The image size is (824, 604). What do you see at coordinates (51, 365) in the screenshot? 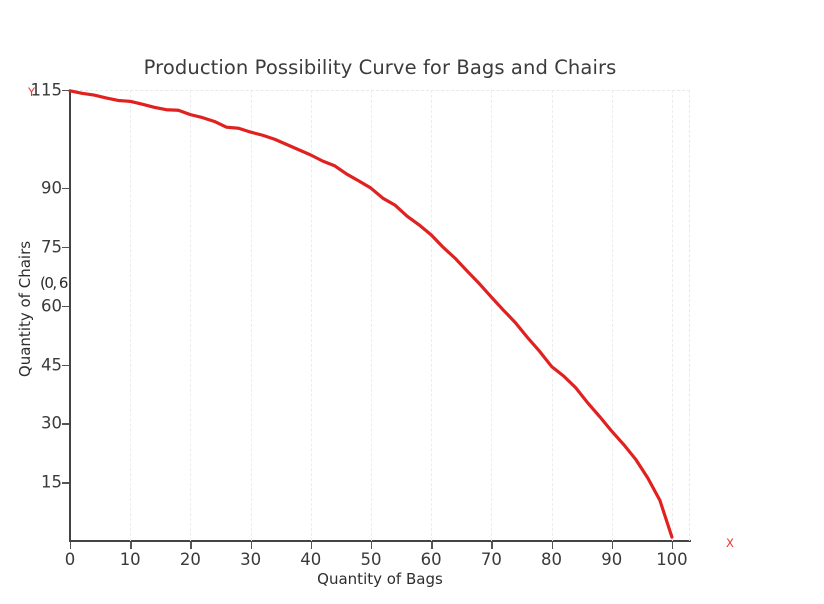
I see `y-tick-label: 45` at bounding box center [51, 365].